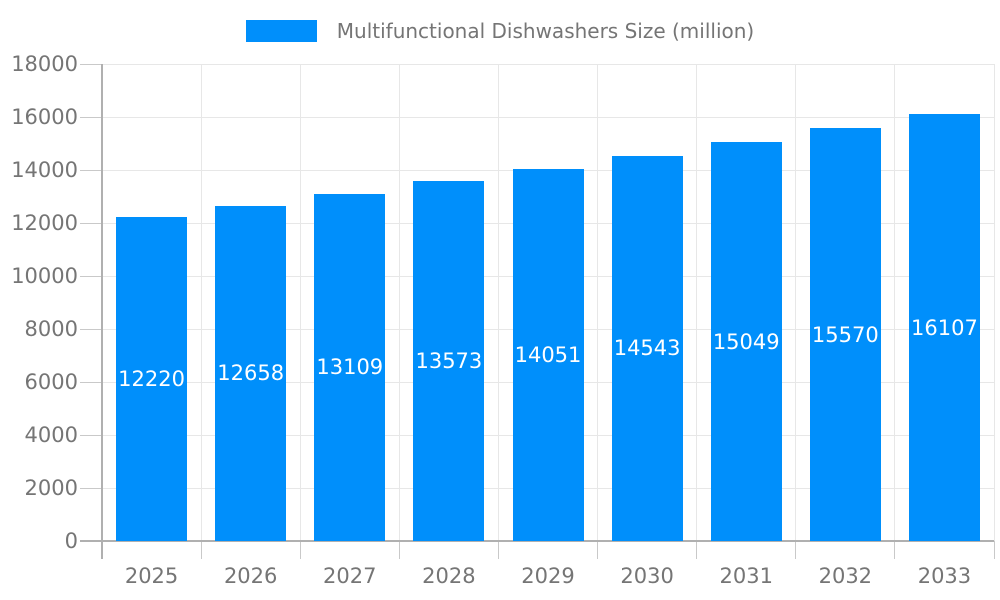  I want to click on y-tick-label: 12000, so click(44, 223).